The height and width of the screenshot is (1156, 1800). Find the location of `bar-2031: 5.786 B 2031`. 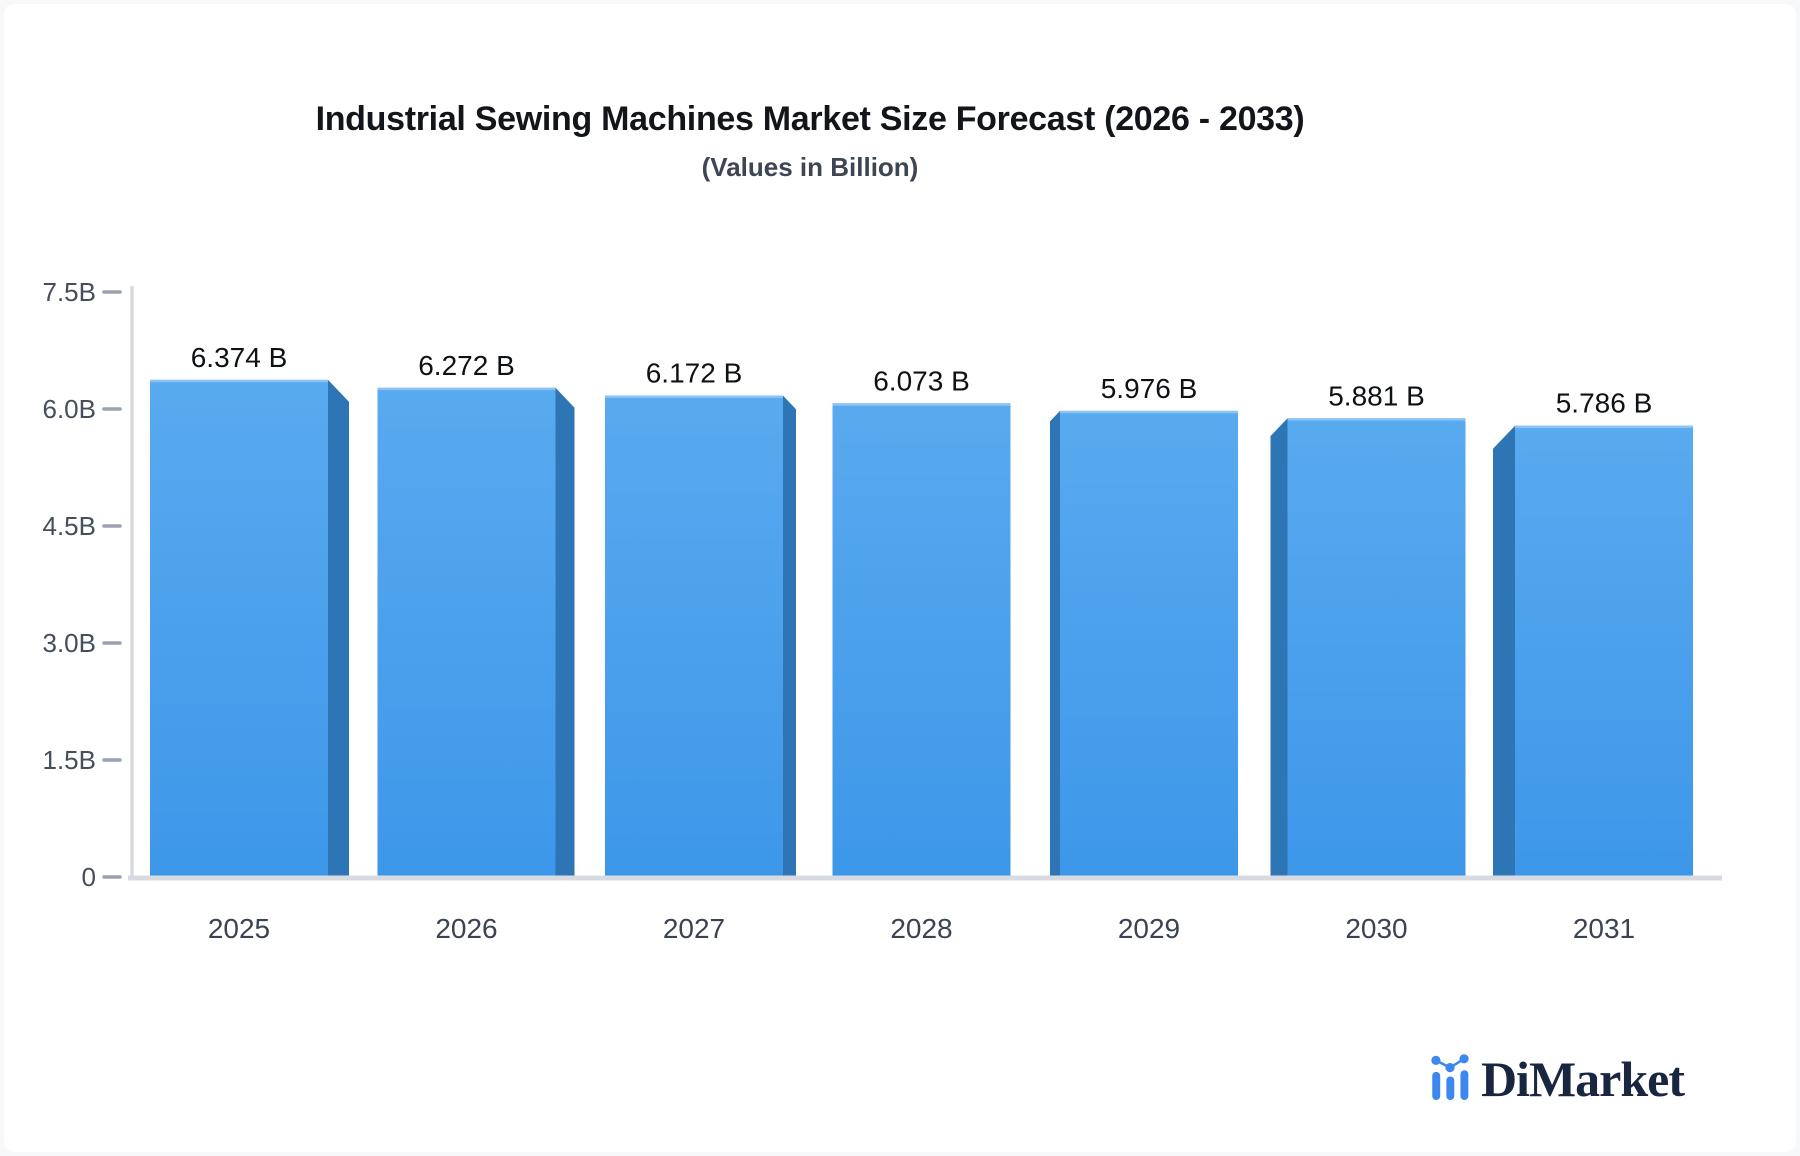

bar-2031: 5.786 B 2031 is located at coordinates (1593, 666).